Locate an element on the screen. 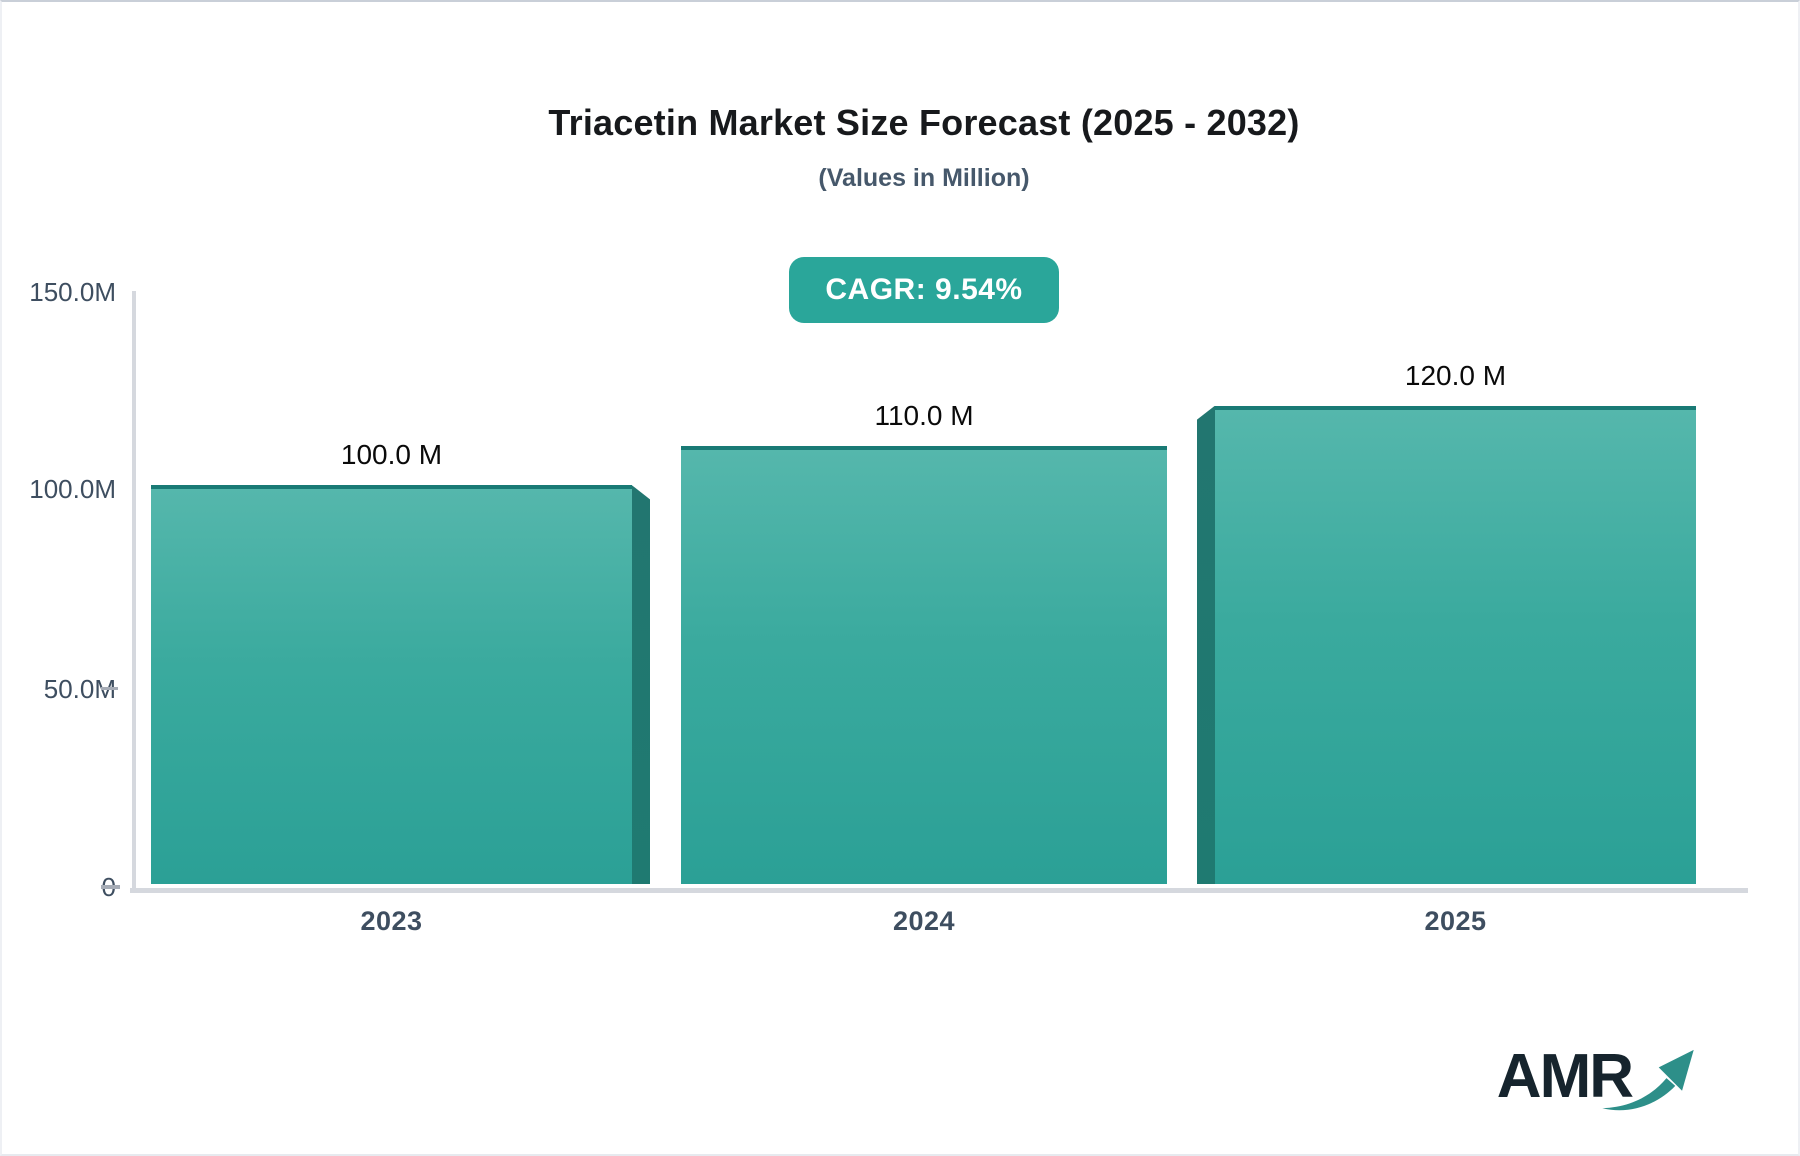  bar-3d-side-right is located at coordinates (641, 684).